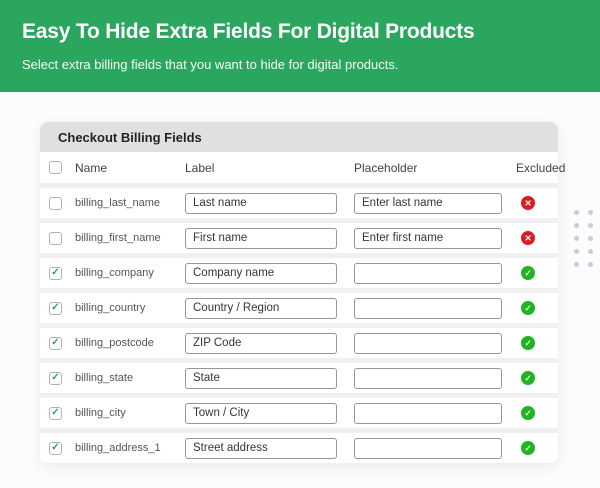  I want to click on field-name-text: billing_city, so click(100, 413).